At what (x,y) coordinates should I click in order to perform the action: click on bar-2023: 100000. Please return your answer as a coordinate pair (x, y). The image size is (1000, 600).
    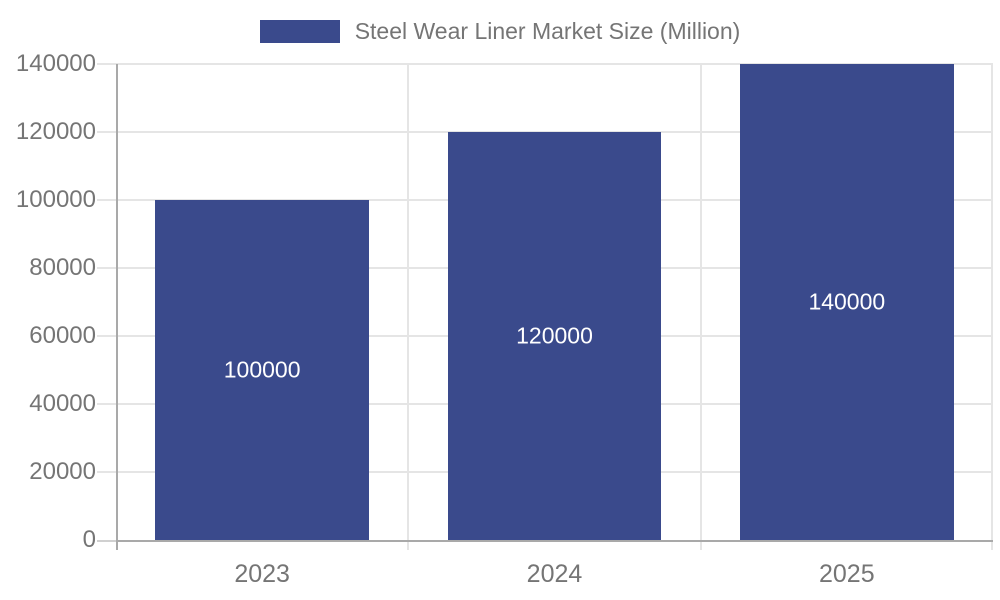
    Looking at the image, I should click on (262, 370).